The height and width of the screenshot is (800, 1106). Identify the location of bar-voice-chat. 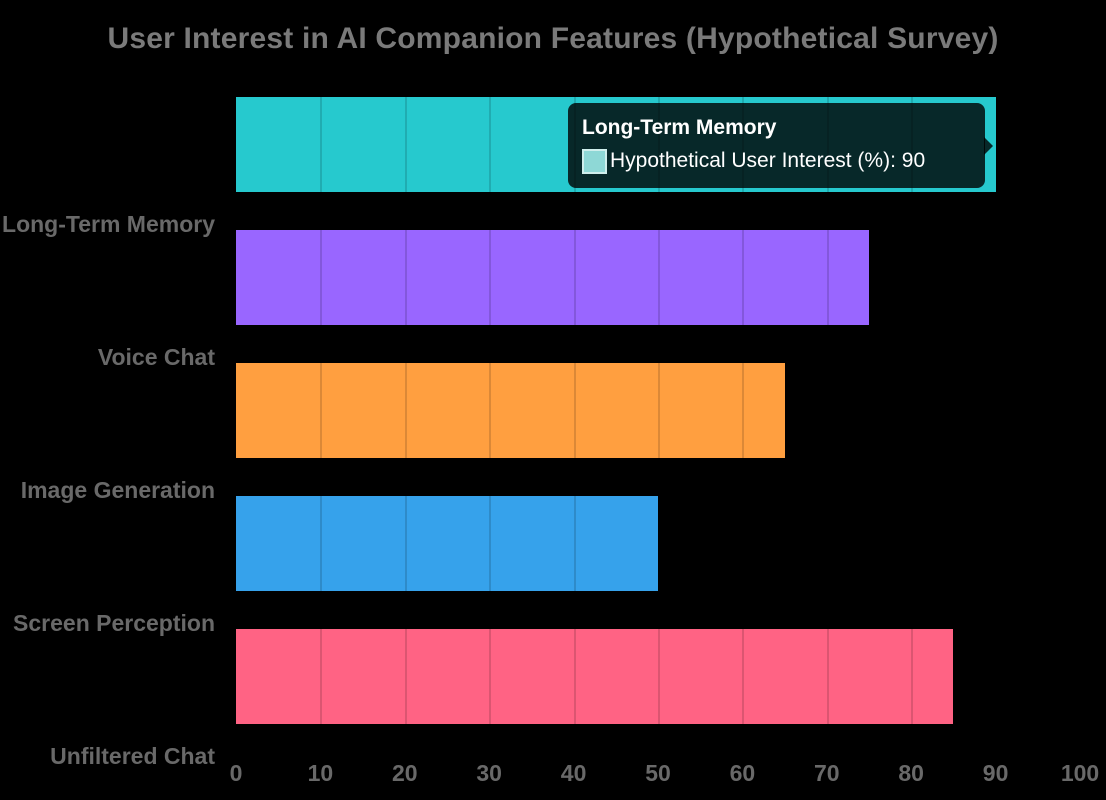
(552, 277).